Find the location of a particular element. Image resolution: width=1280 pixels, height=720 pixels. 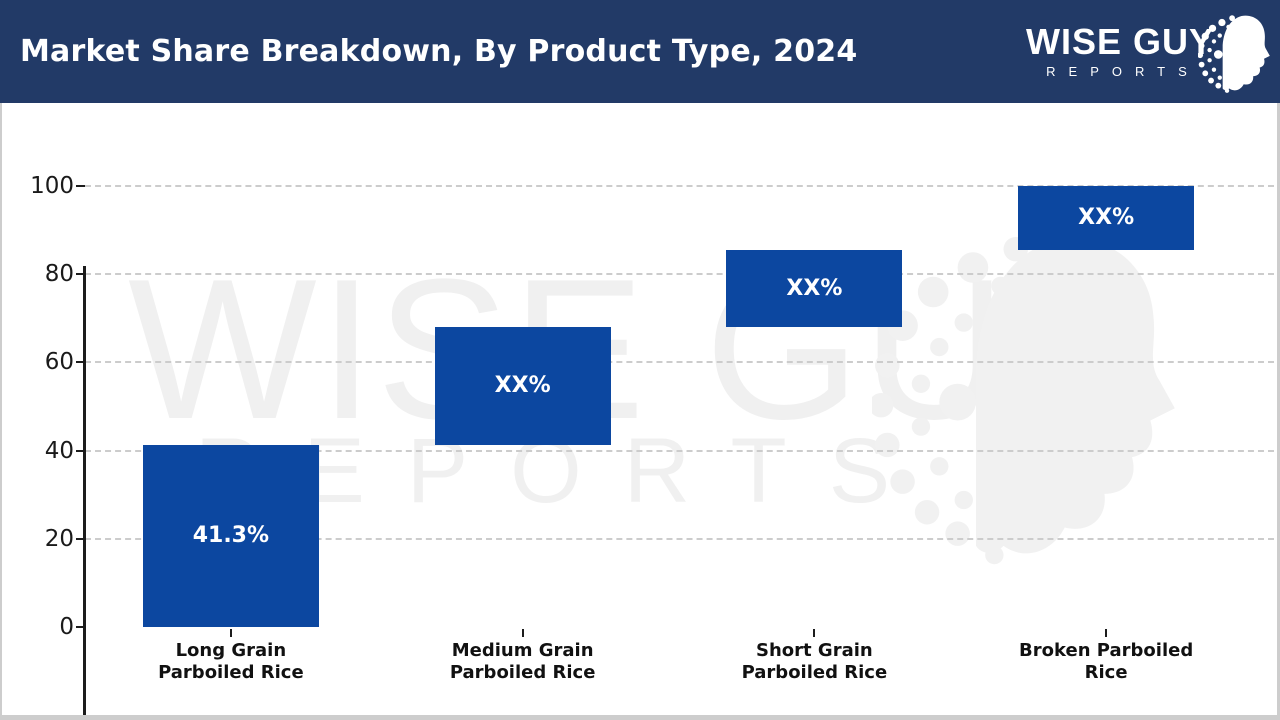

x-category-label-1: Long Grain Parboiled Rice is located at coordinates (231, 662).